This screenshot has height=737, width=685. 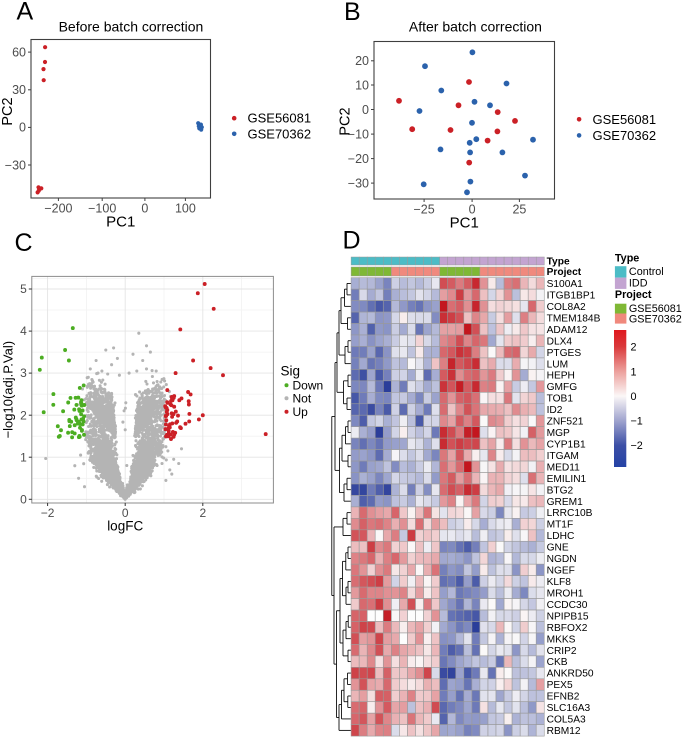 I want to click on svg-text: ITGAM, so click(x=563, y=456).